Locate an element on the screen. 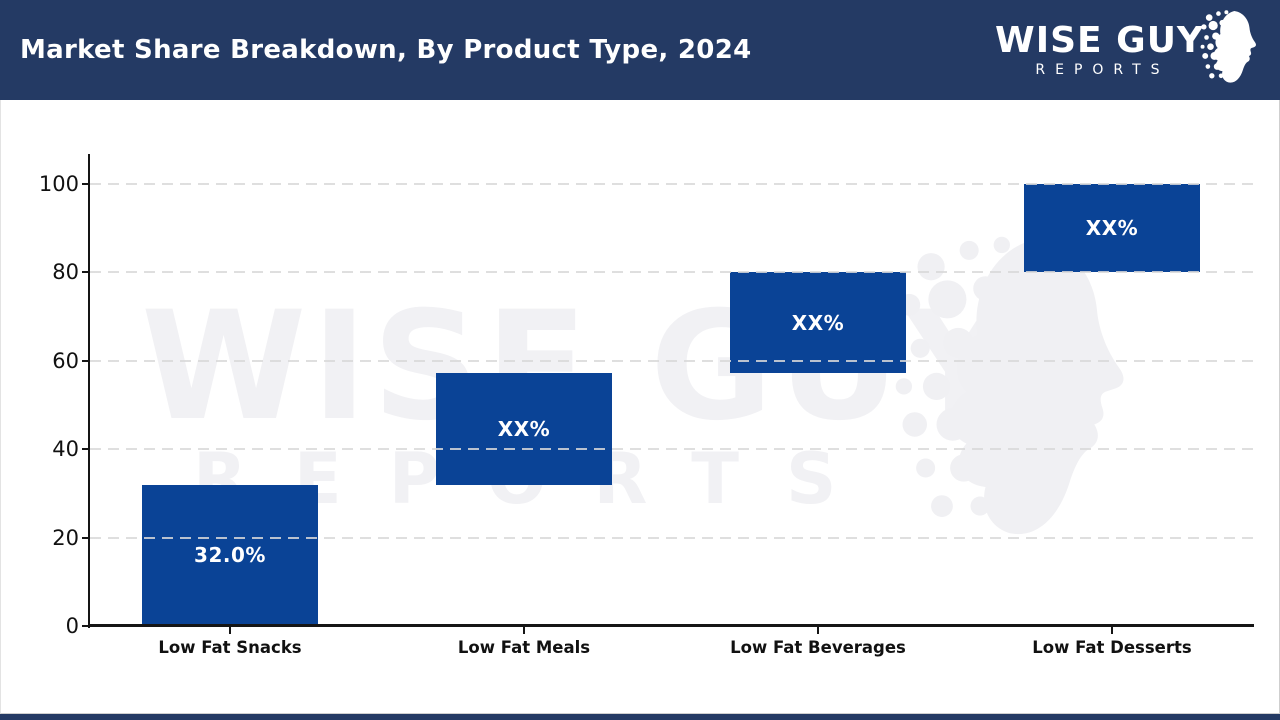 This screenshot has height=720, width=1280. brand-logo-text: WISE GUY REPORTS is located at coordinates (1099, 49).